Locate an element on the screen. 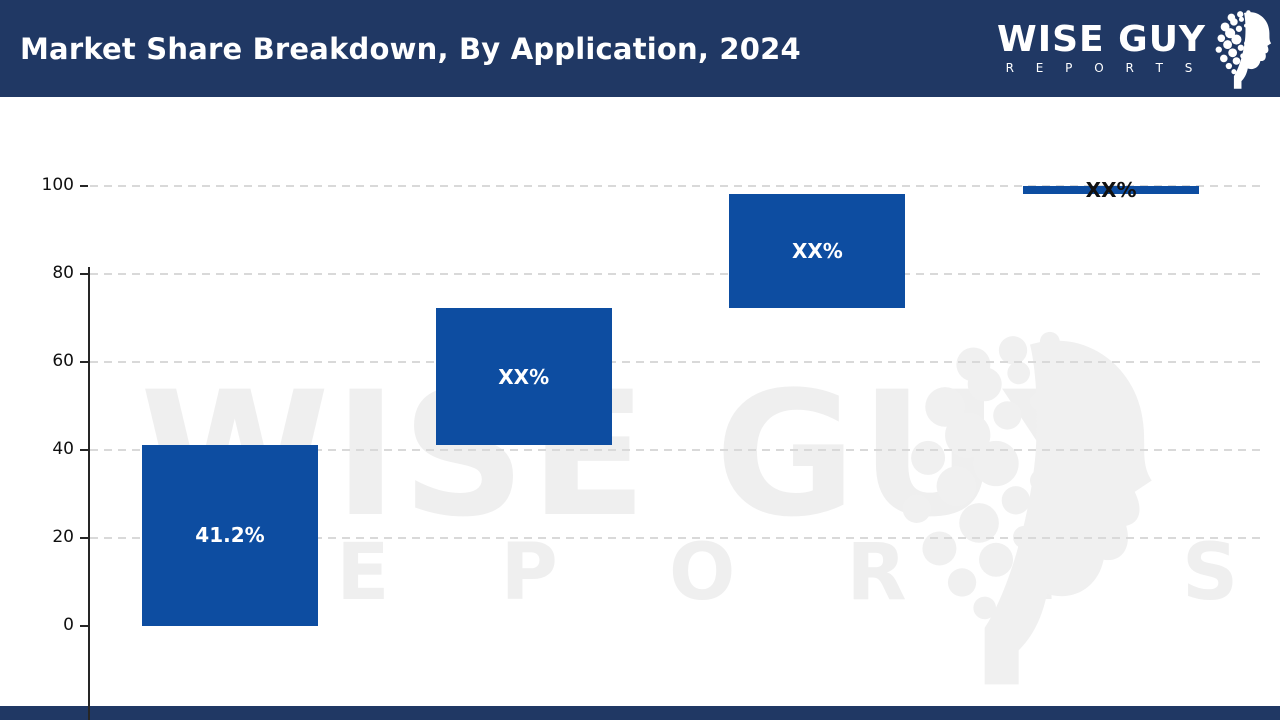  bar-entertainment is located at coordinates (1111, 190).